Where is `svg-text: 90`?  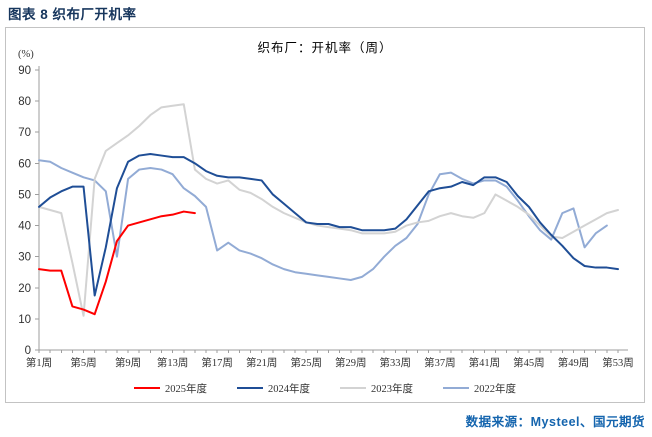
svg-text: 90 is located at coordinates (24, 71).